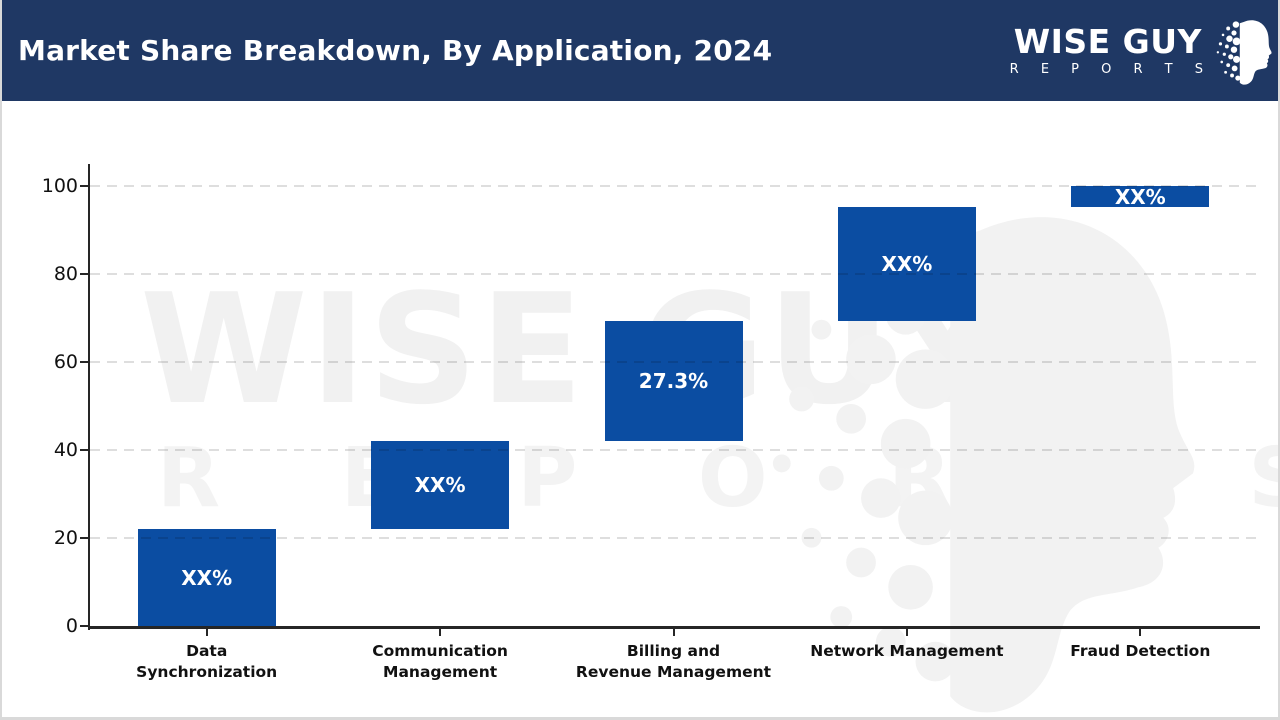  I want to click on bar-billing-and-revenue-management: 27.3%, so click(673, 381).